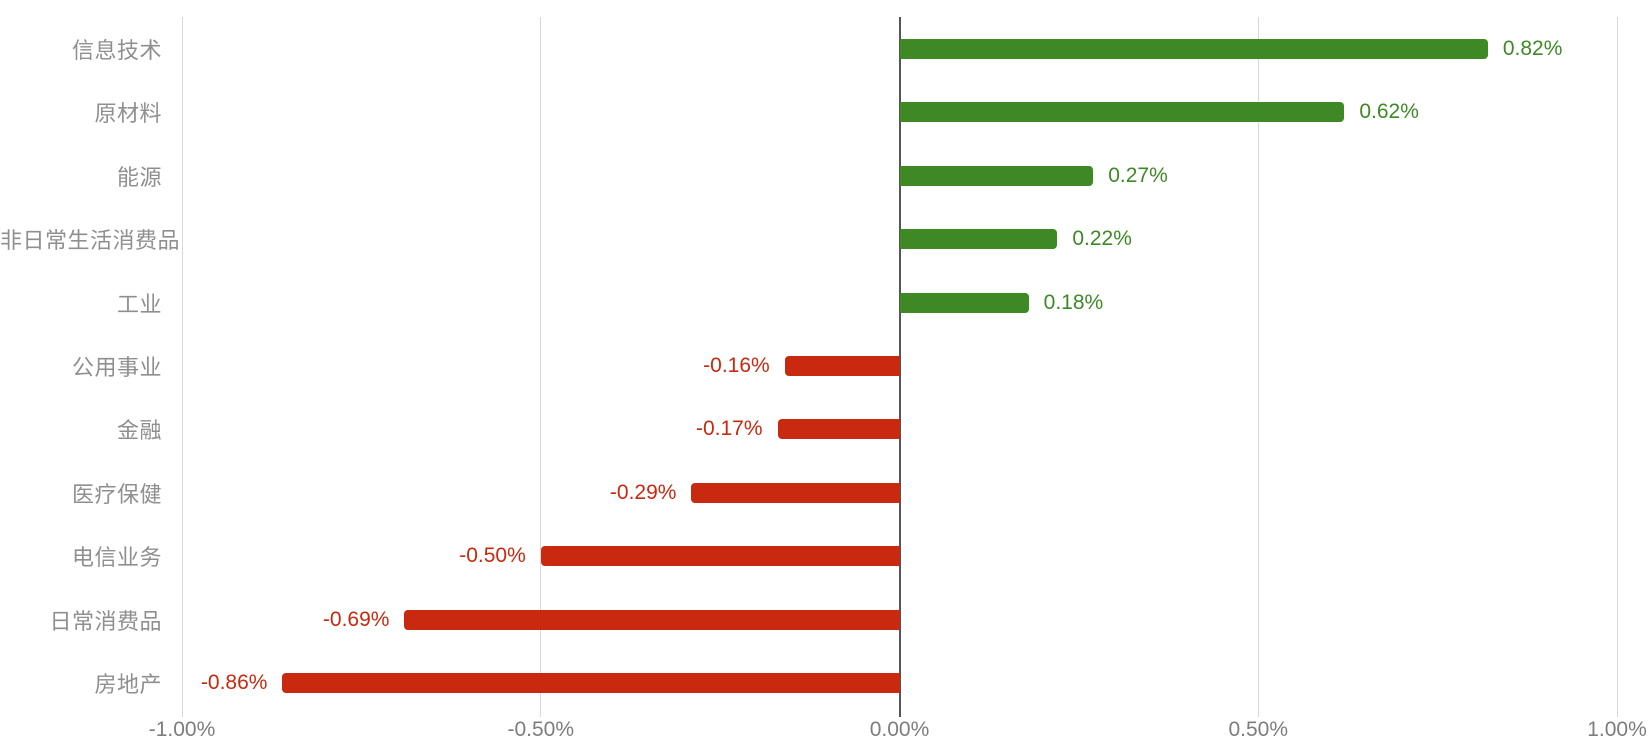 This screenshot has height=754, width=1648. Describe the element at coordinates (116, 367) in the screenshot. I see `category-label: 公用事业` at that location.